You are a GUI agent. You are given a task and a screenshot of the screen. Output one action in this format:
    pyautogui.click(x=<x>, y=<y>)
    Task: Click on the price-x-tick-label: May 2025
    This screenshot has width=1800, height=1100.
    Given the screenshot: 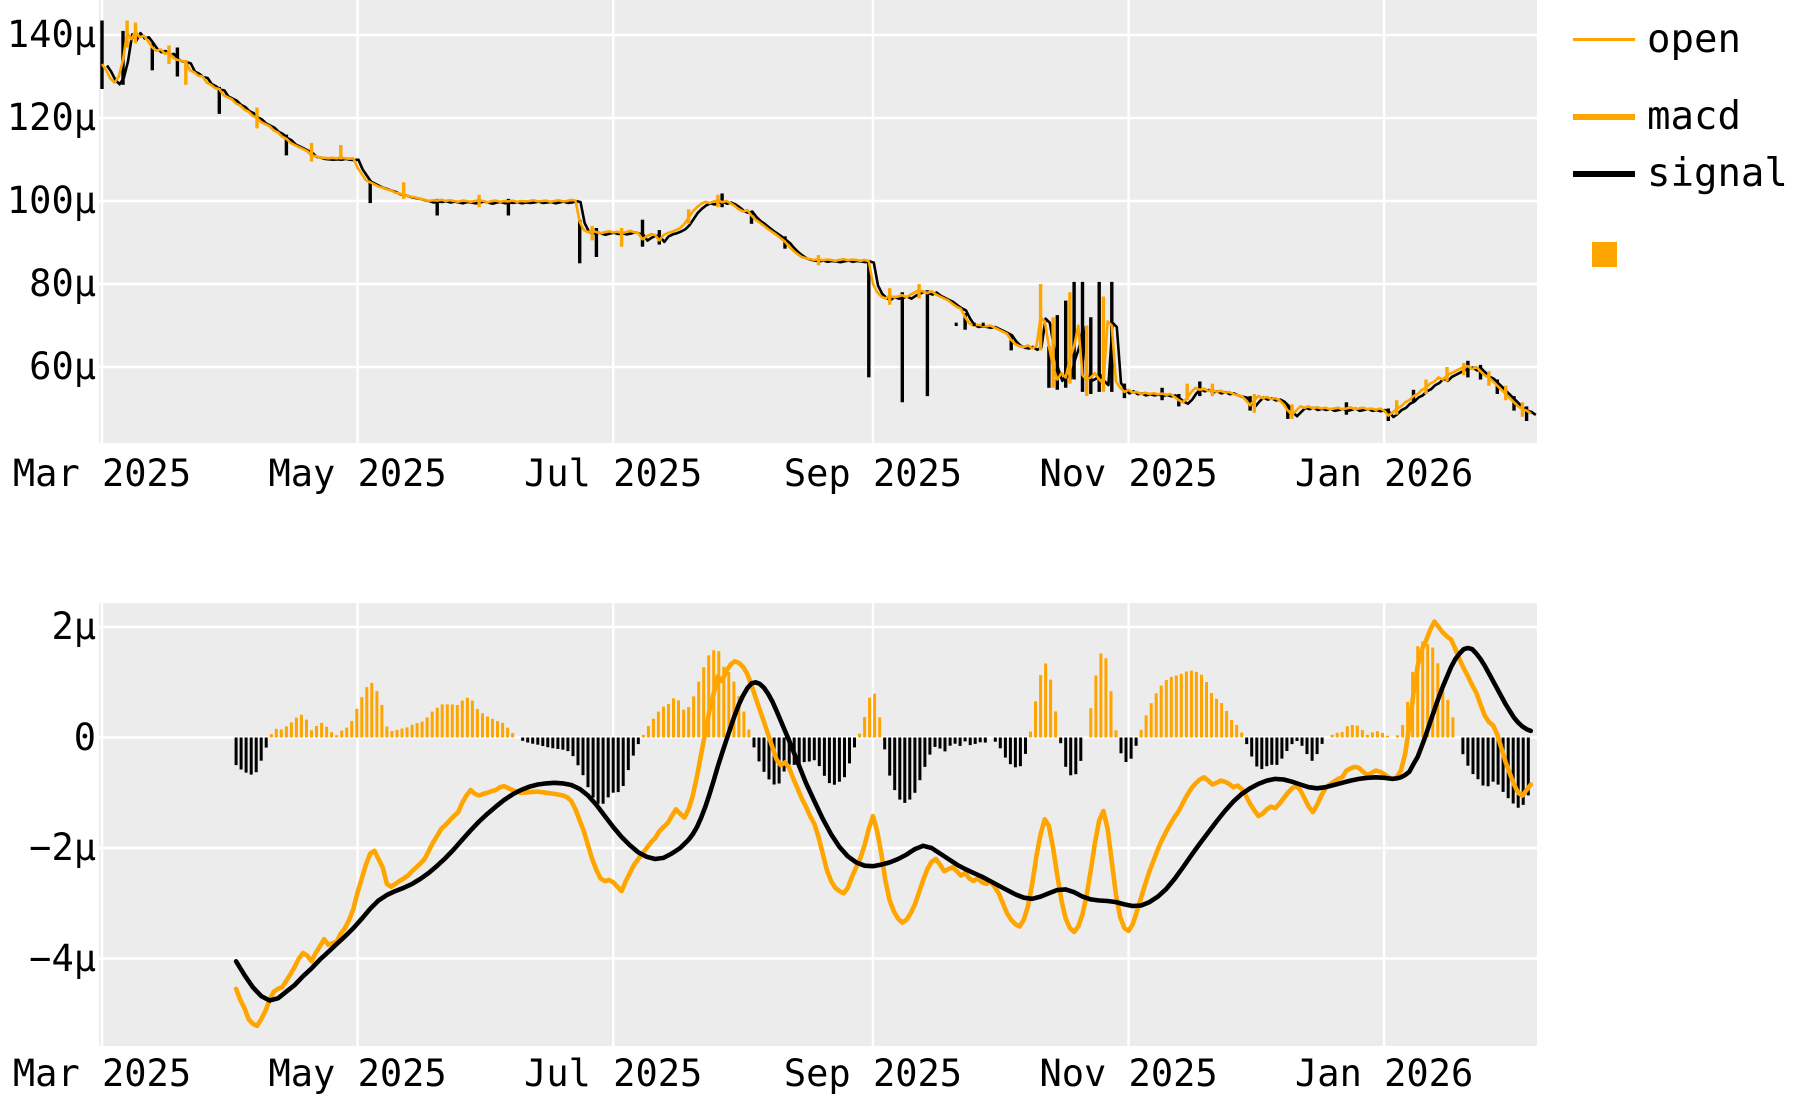 What is the action you would take?
    pyautogui.click(x=357, y=473)
    